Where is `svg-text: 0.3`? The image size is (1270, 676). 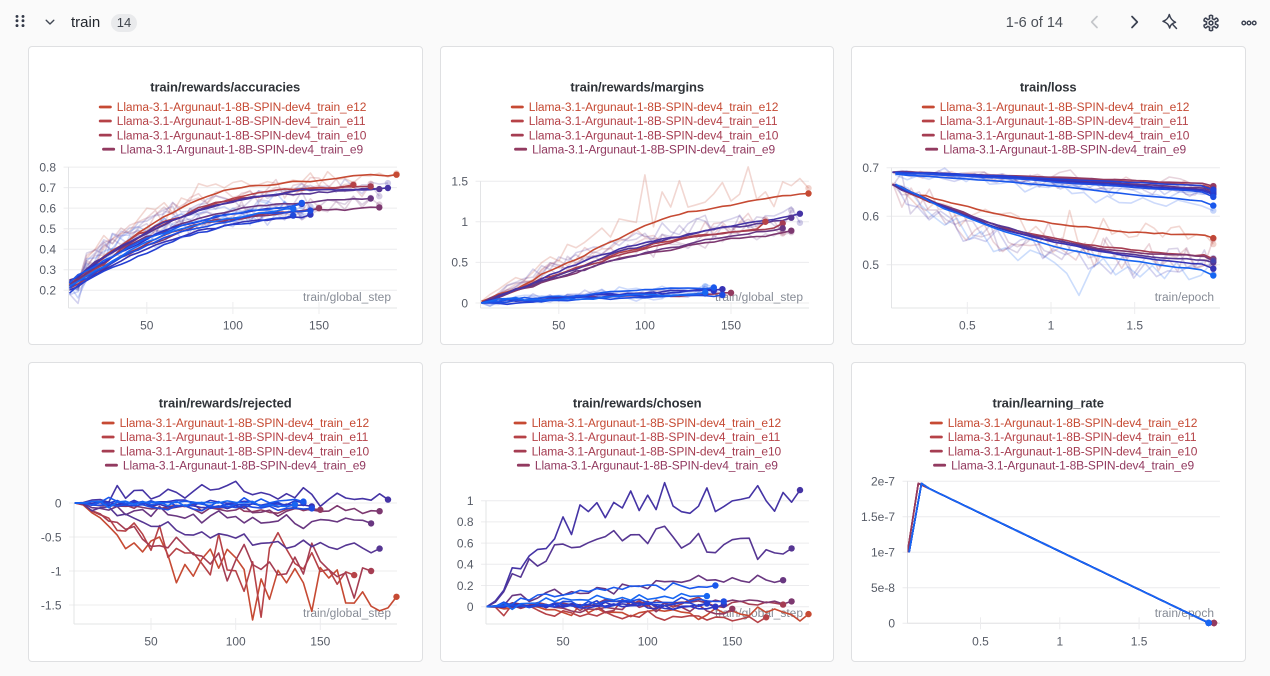
svg-text: 0.3 is located at coordinates (47, 270).